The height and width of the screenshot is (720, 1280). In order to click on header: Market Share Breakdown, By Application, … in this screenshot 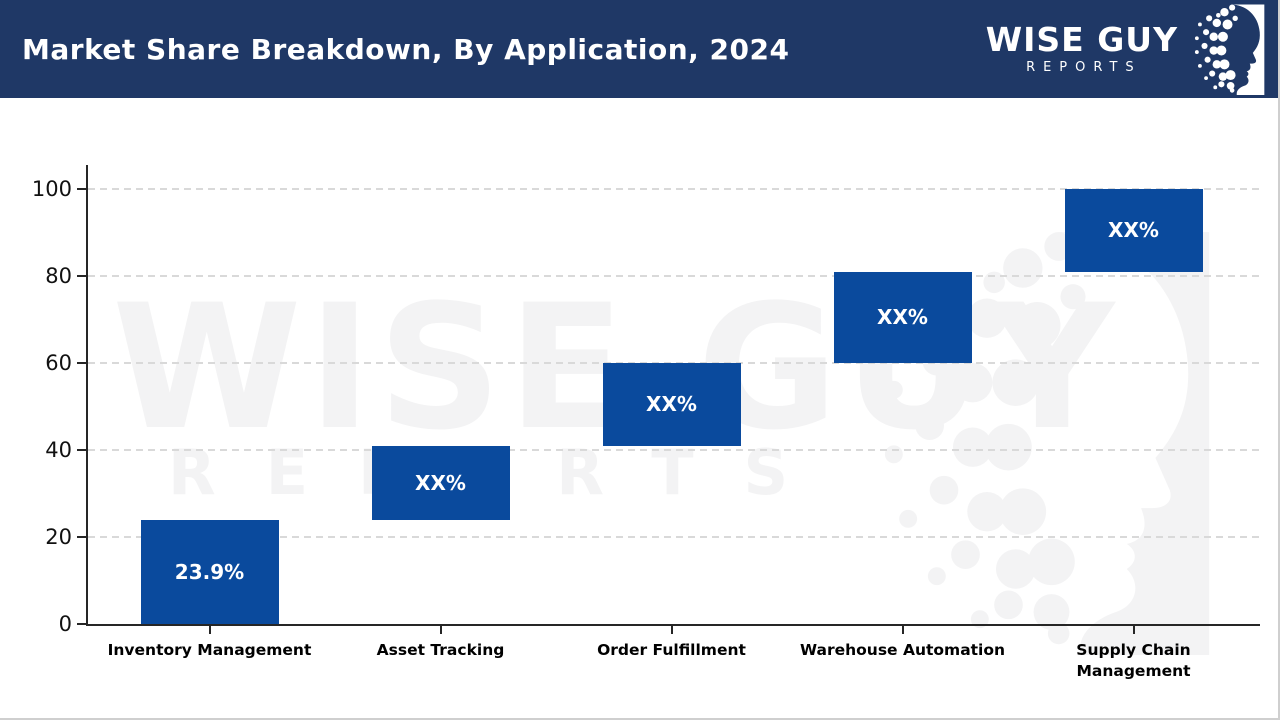, I will do `click(639, 49)`.